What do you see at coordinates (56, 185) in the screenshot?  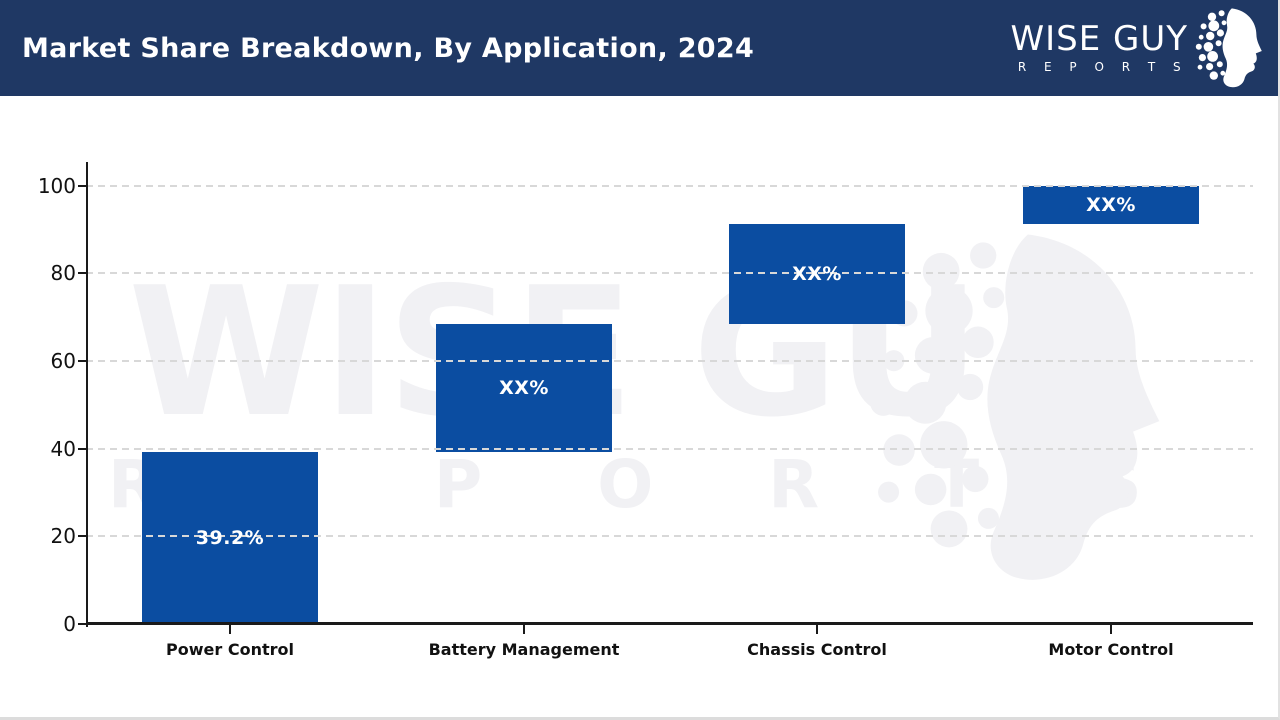 I see `y-tick-label-100: 100` at bounding box center [56, 185].